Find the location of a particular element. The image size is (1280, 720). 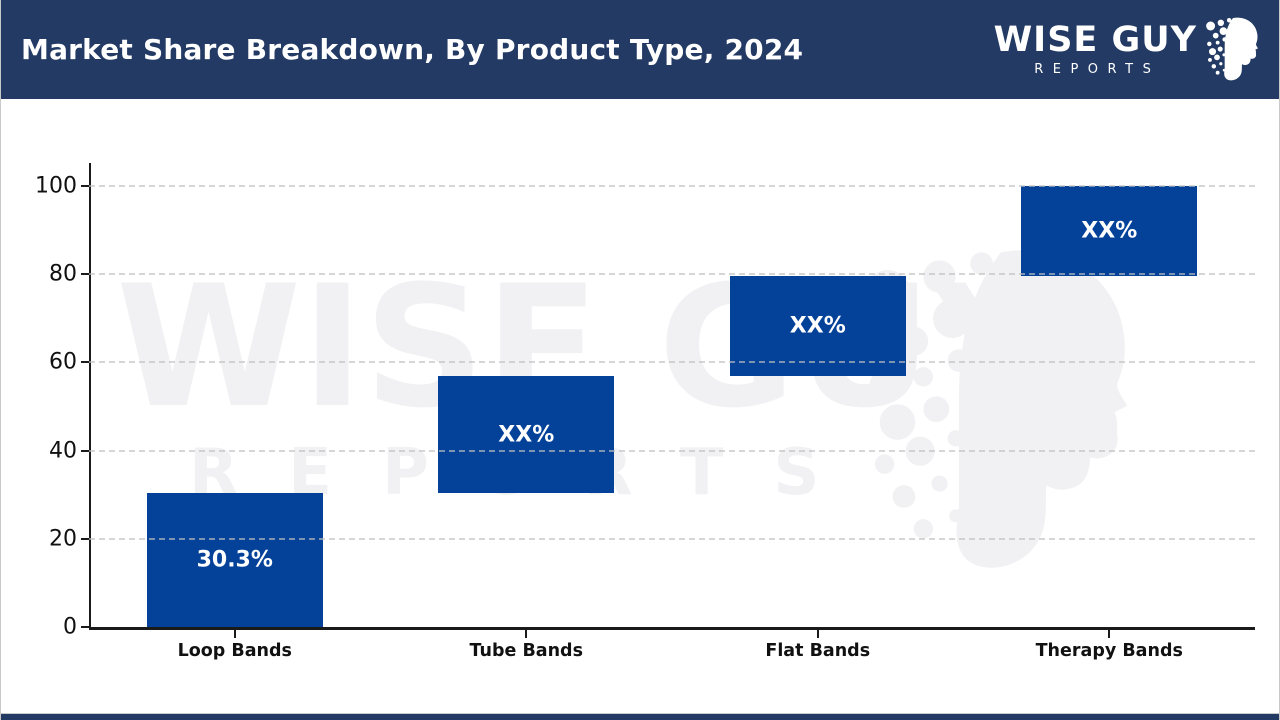

logo-name: WISE GUY is located at coordinates (1095, 39).